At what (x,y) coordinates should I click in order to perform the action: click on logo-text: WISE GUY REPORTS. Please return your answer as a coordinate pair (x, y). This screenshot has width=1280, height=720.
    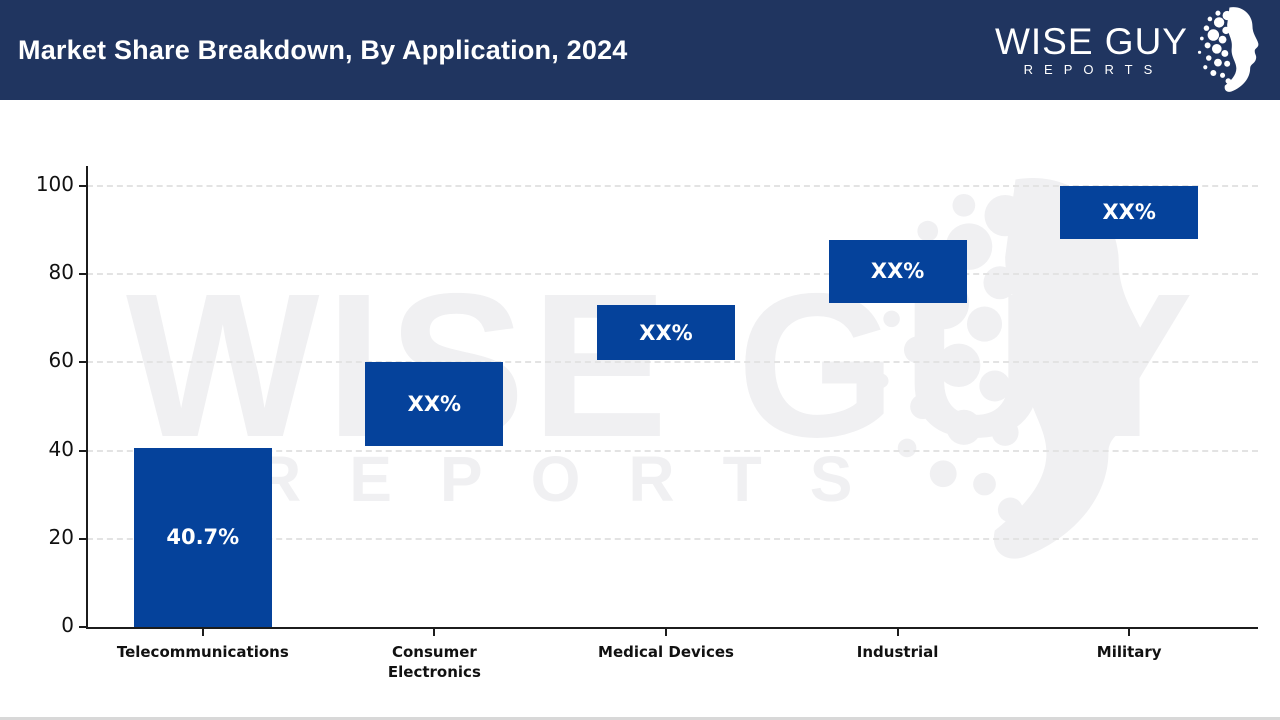
    Looking at the image, I should click on (1091, 49).